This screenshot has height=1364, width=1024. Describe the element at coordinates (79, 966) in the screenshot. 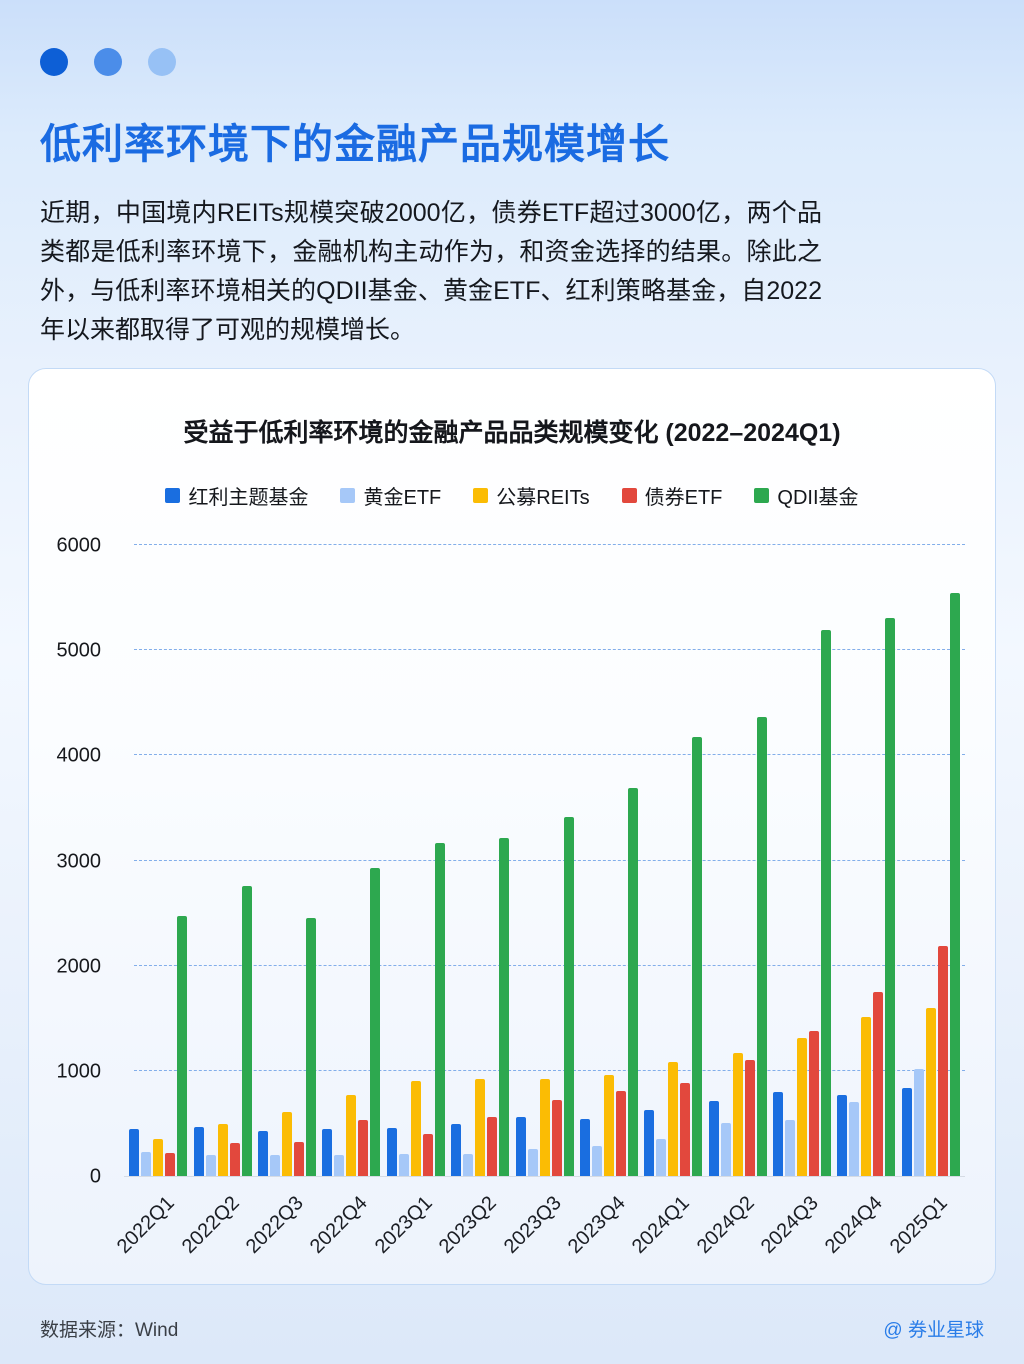

I see `y-tick-label: 2000` at that location.